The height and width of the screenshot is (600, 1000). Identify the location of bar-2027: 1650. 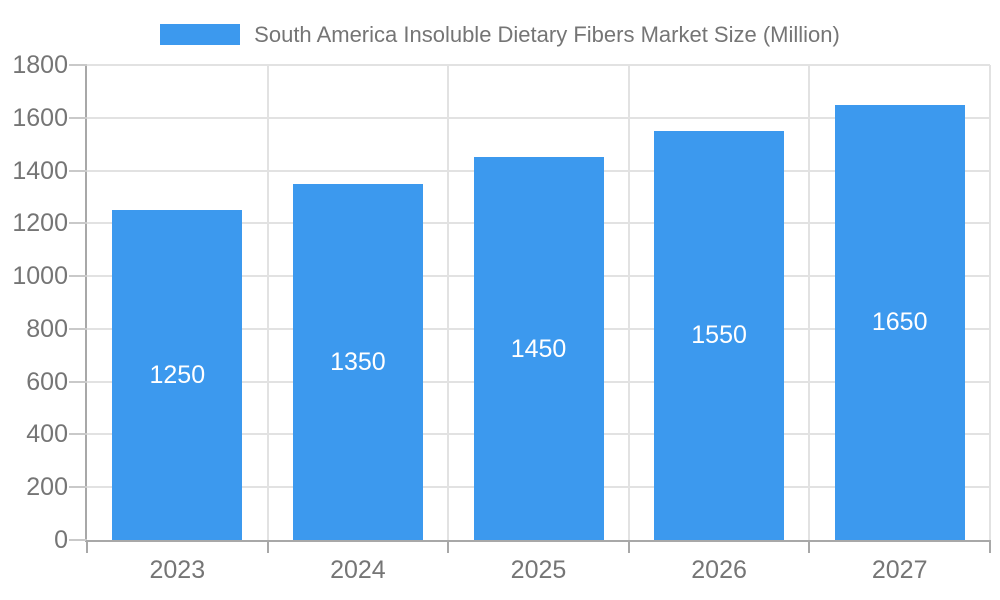
(899, 322).